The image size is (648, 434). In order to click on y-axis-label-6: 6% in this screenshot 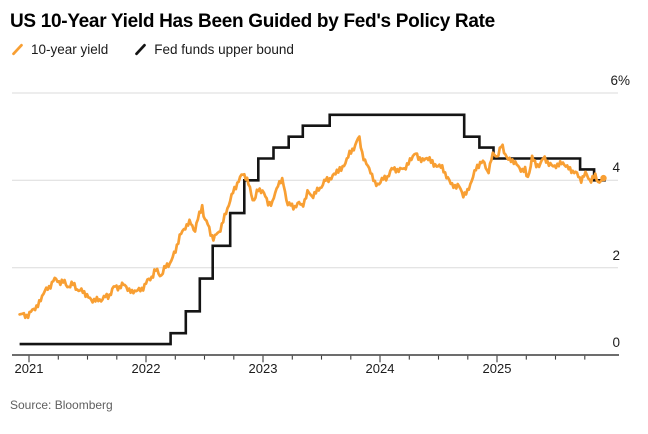, I will do `click(620, 80)`.